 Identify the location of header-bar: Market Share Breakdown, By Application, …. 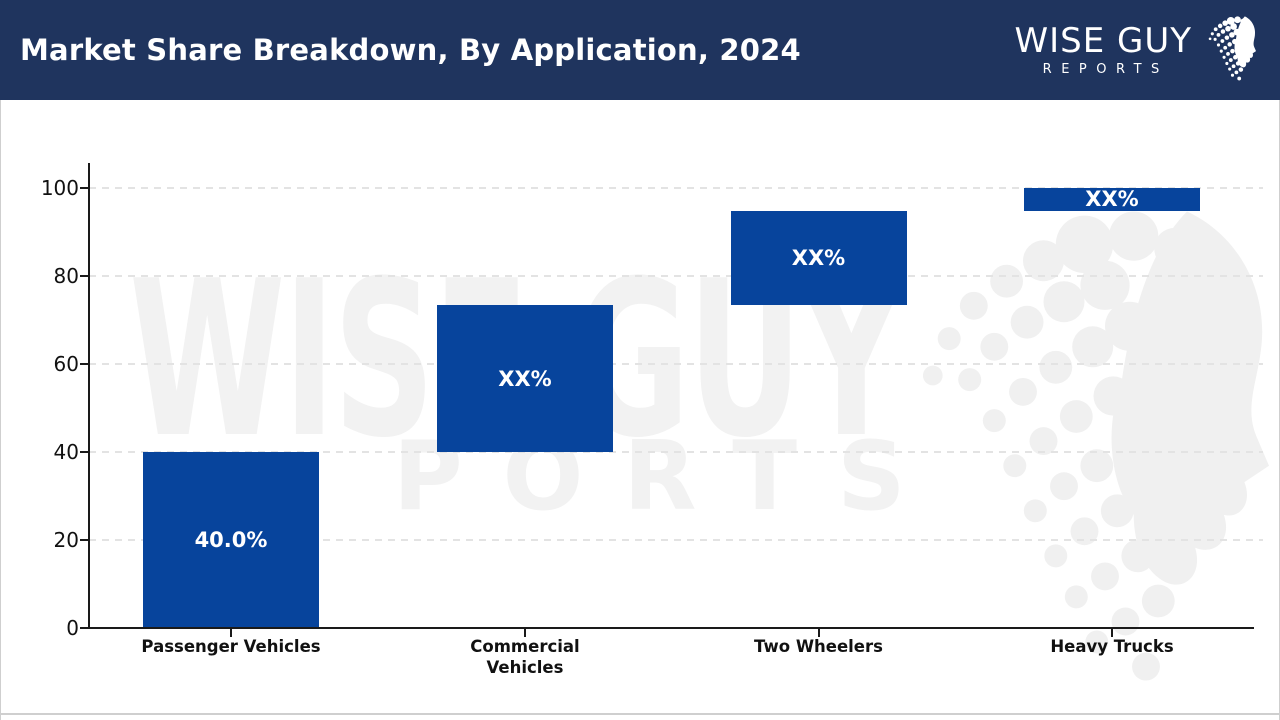
(640, 50).